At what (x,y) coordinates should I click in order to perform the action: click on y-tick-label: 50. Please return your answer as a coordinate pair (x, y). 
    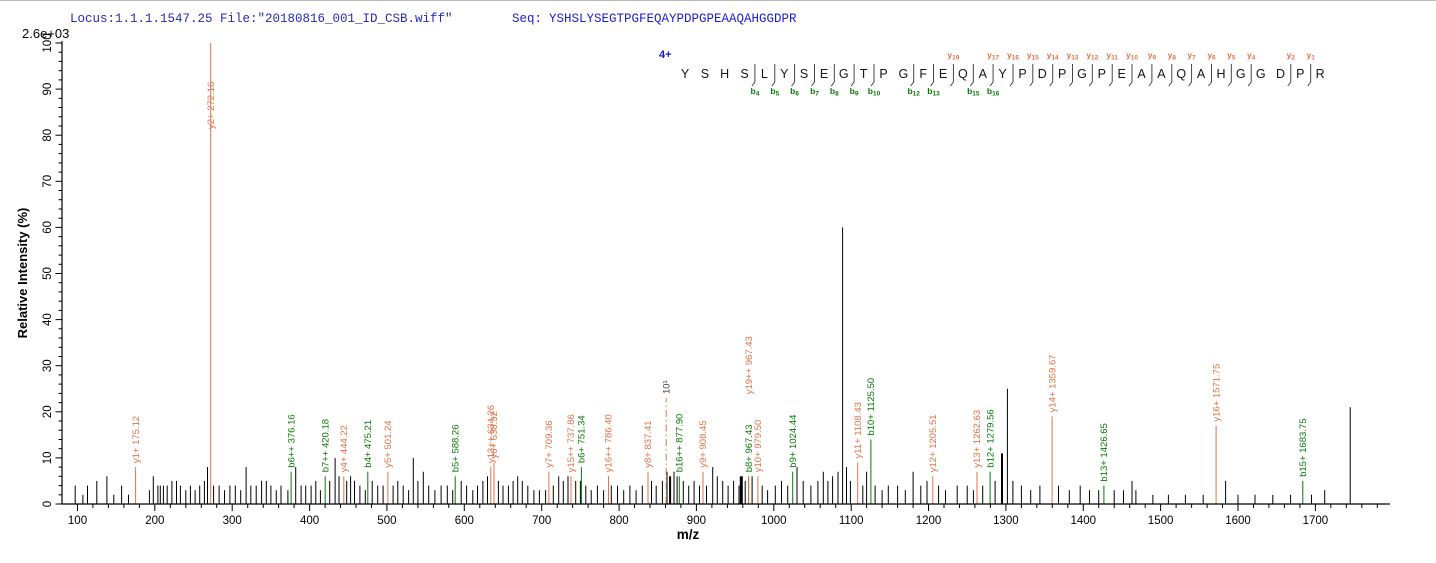
    Looking at the image, I should click on (48, 273).